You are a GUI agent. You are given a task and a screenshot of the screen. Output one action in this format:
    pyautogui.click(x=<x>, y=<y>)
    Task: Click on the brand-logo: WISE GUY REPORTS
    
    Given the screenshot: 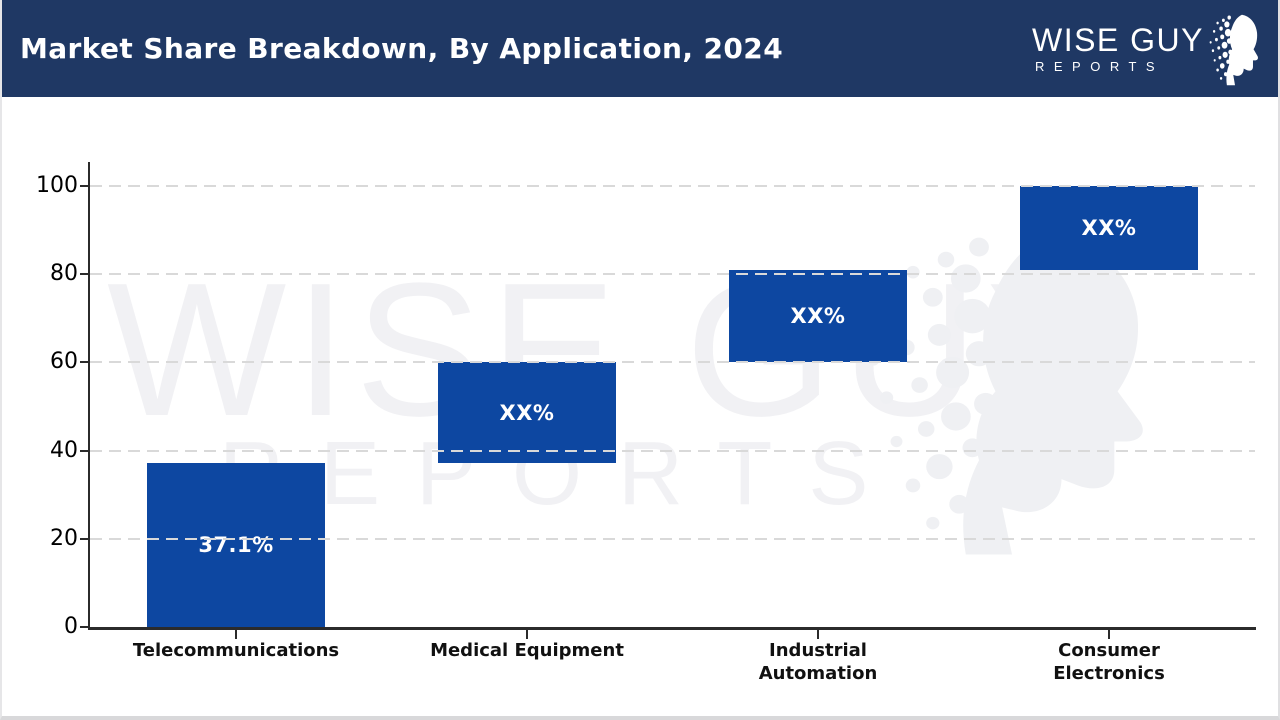 What is the action you would take?
    pyautogui.click(x=1148, y=49)
    